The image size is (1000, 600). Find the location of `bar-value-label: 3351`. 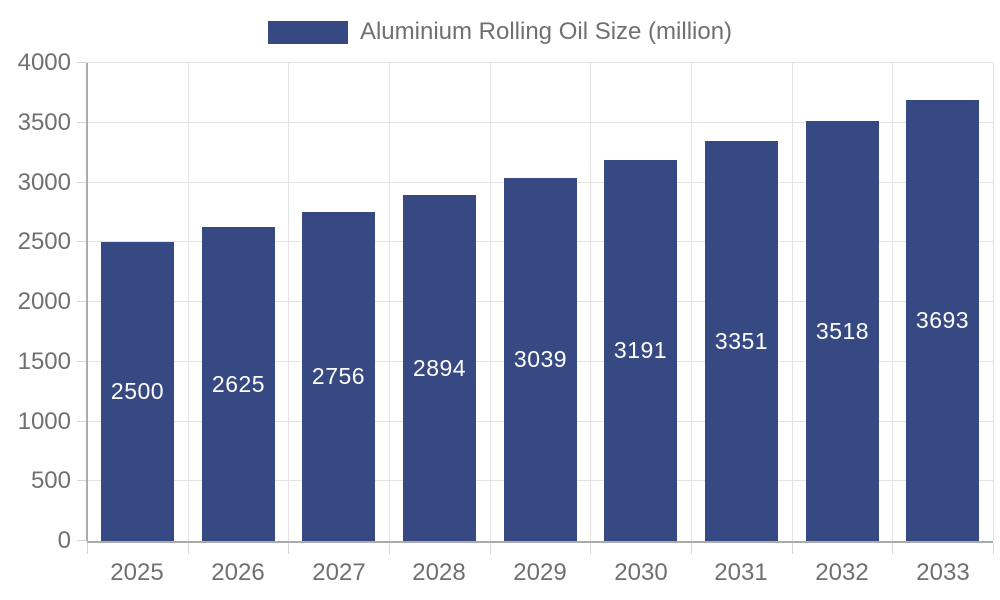

bar-value-label: 3351 is located at coordinates (741, 340).